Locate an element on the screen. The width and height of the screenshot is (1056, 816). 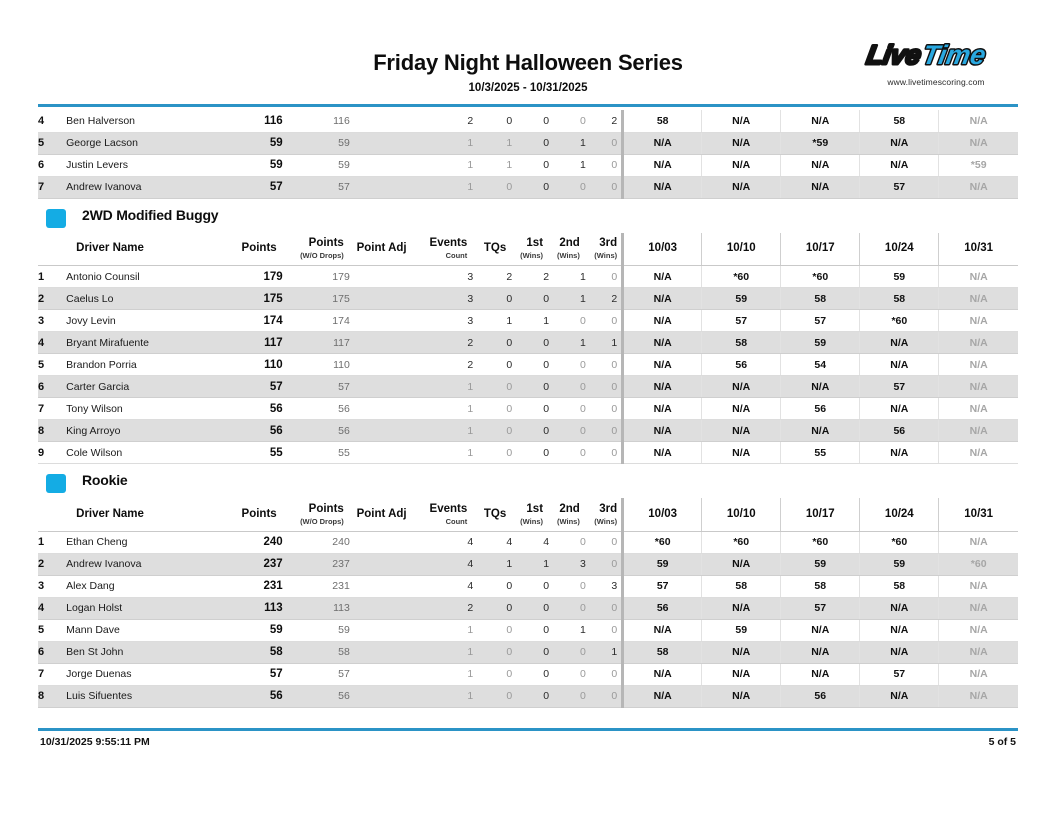
table-row: 6 Ben St John 58 58 1 0 0 0 1 58 N/A N/A N/A N/A is located at coordinates (528, 652).